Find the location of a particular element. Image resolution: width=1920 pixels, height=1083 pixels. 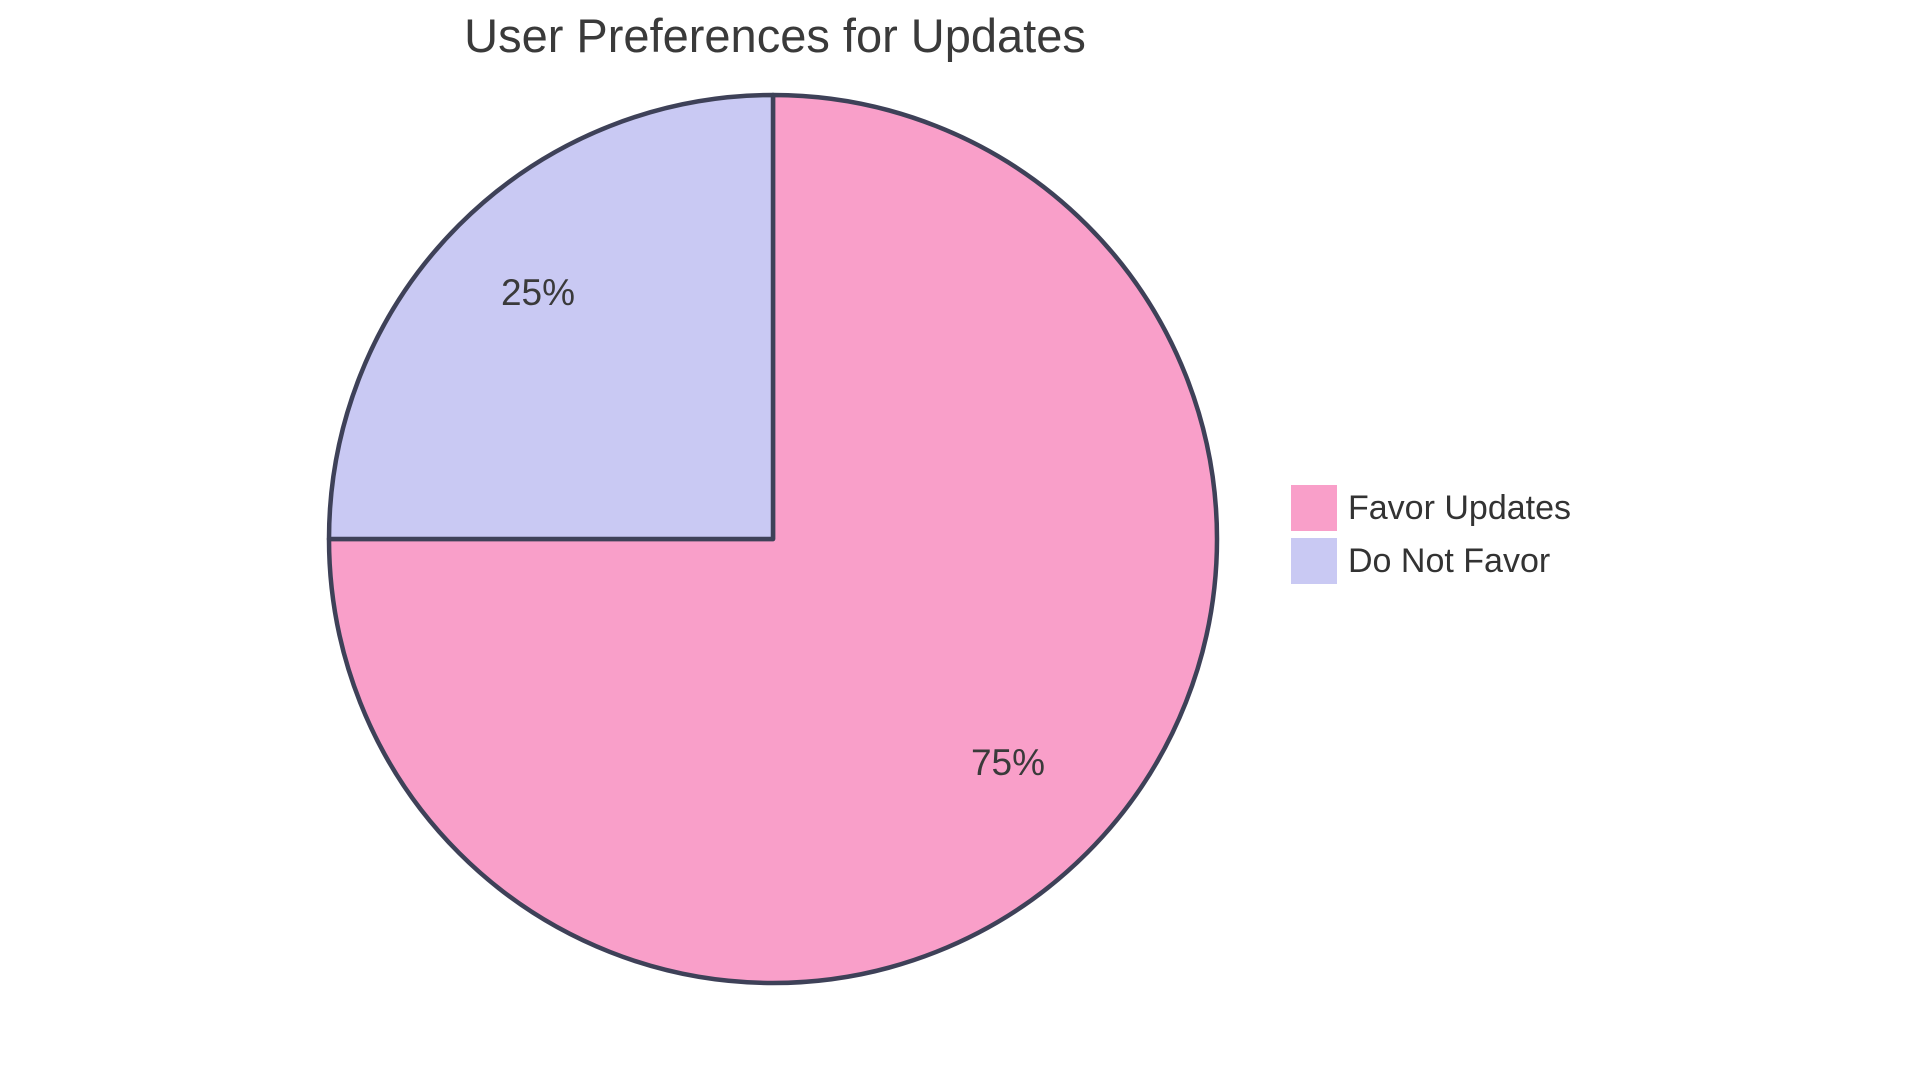

pct-label-favor-updates: 75% is located at coordinates (1008, 762).